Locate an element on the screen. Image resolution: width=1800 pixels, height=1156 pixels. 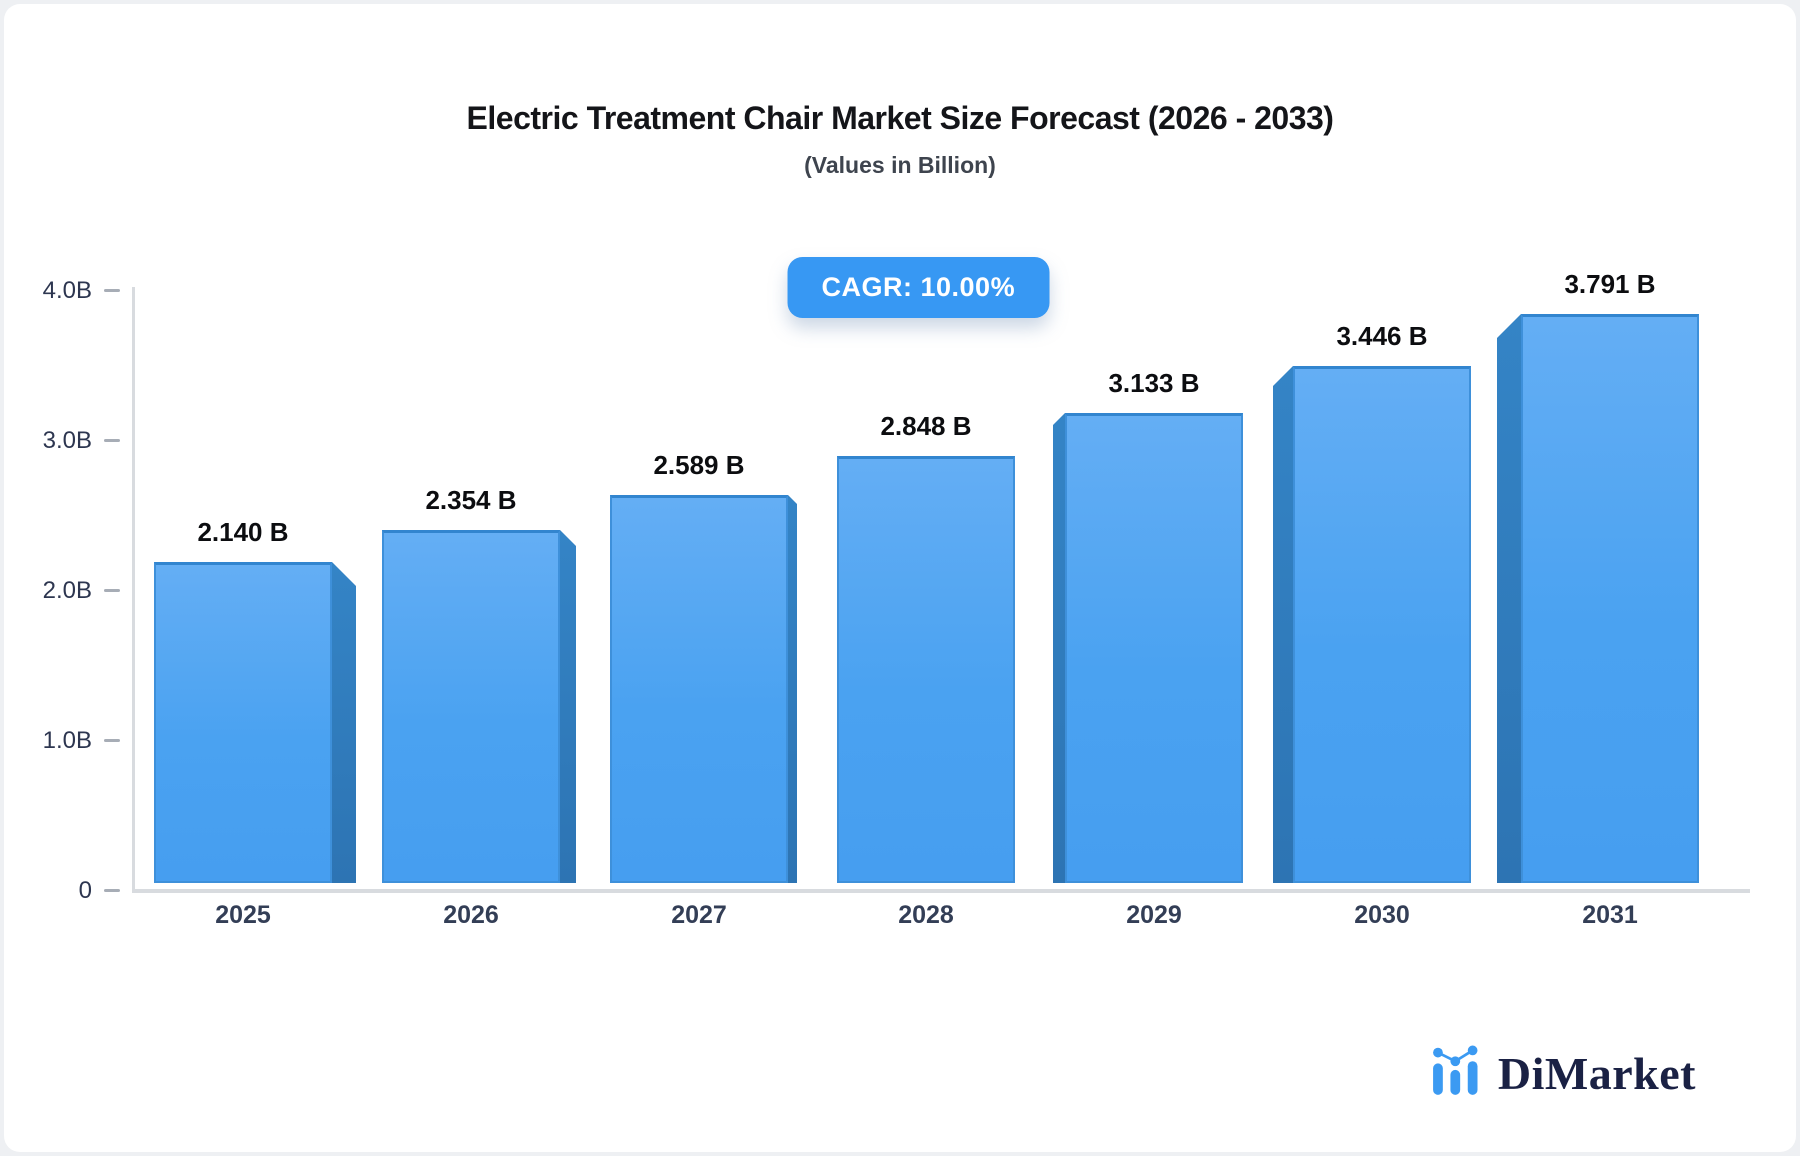
x-tick-label: 2025 is located at coordinates (243, 915).